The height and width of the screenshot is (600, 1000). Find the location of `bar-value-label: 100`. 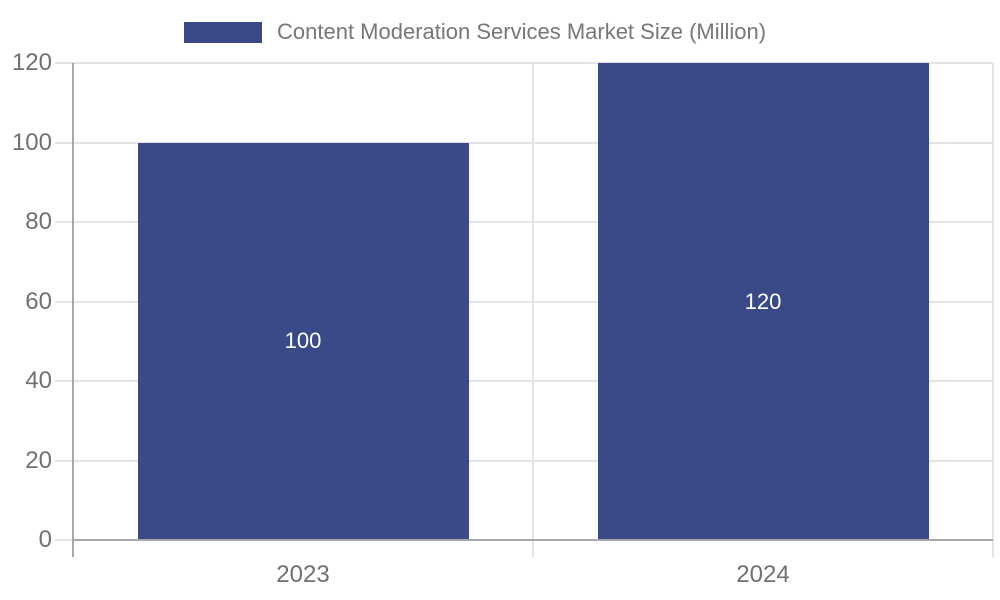

bar-value-label: 100 is located at coordinates (303, 341).